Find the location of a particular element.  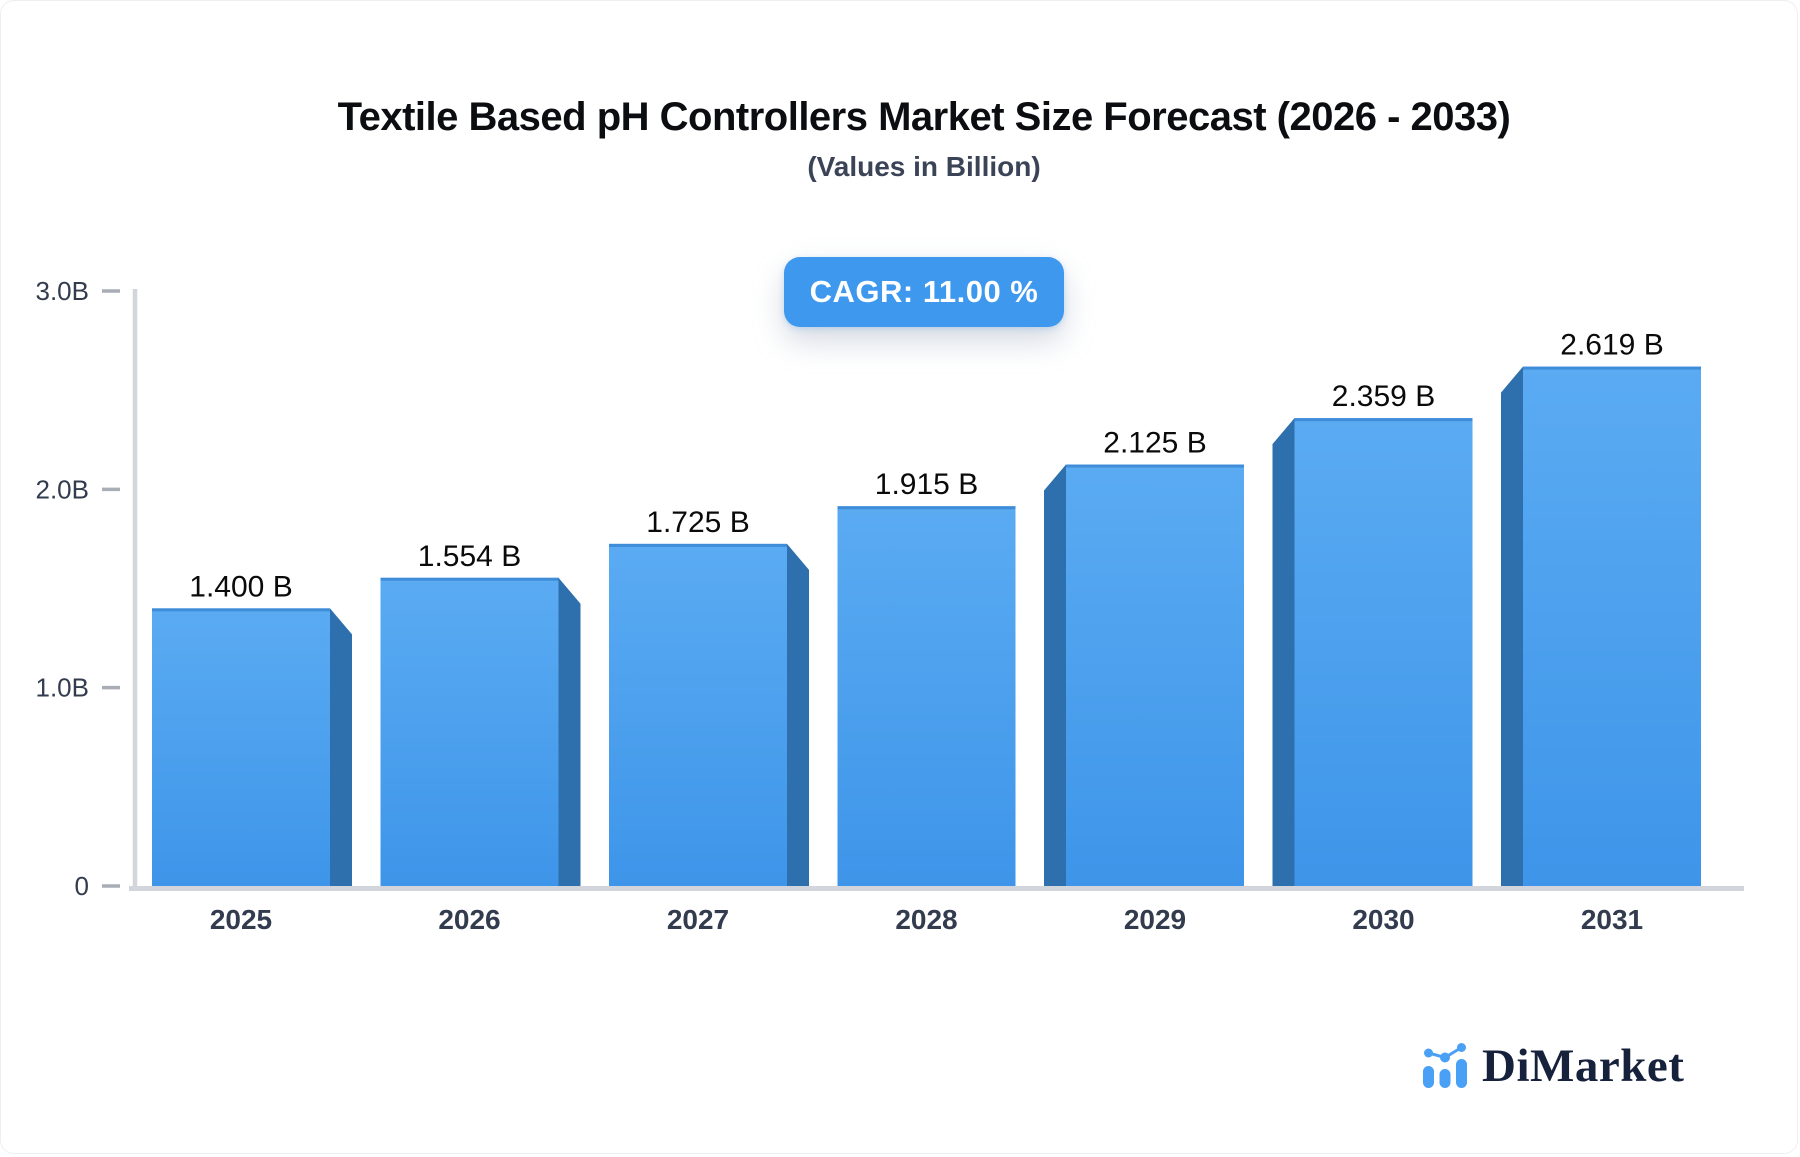

y-tick-label: 0 is located at coordinates (82, 886).